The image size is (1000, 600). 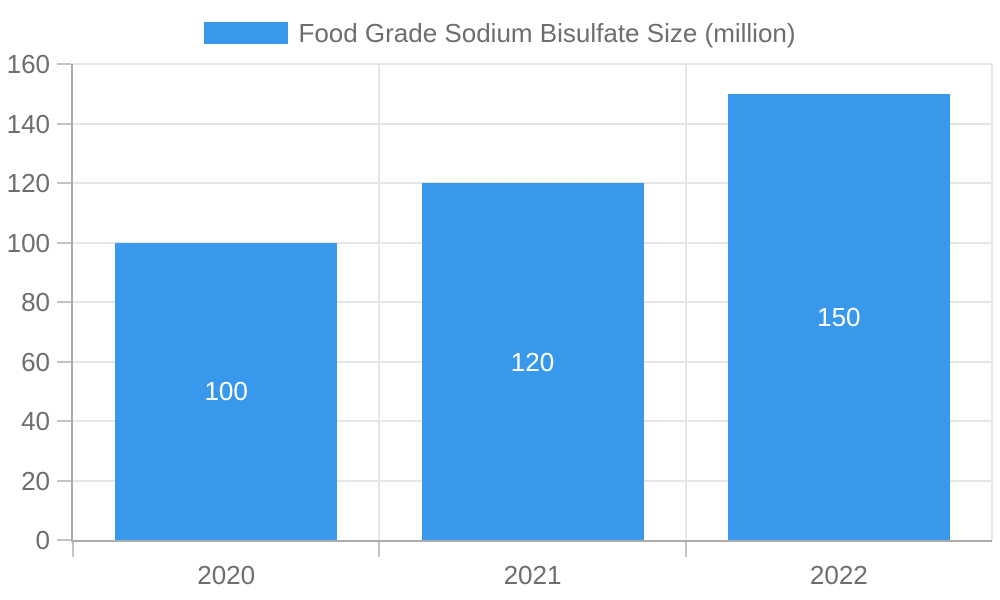 What do you see at coordinates (42, 540) in the screenshot?
I see `y-axis-label: 0` at bounding box center [42, 540].